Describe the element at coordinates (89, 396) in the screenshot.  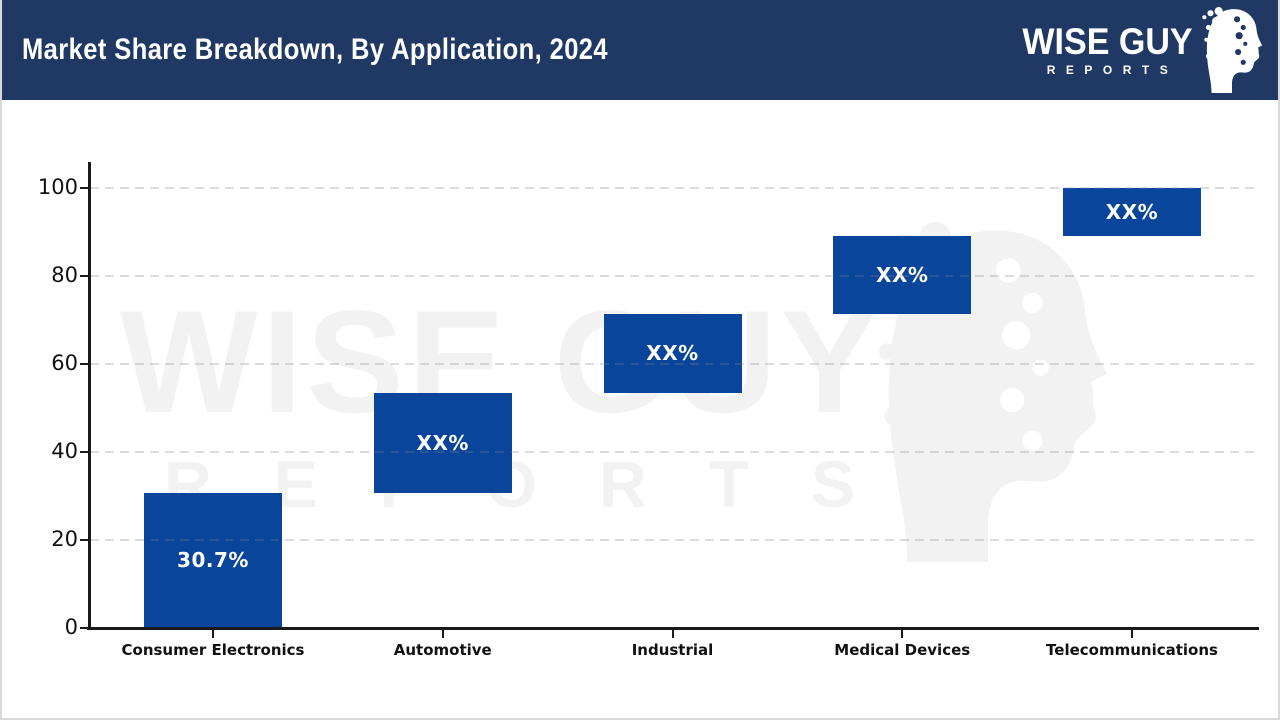
I see `y-axis-line` at that location.